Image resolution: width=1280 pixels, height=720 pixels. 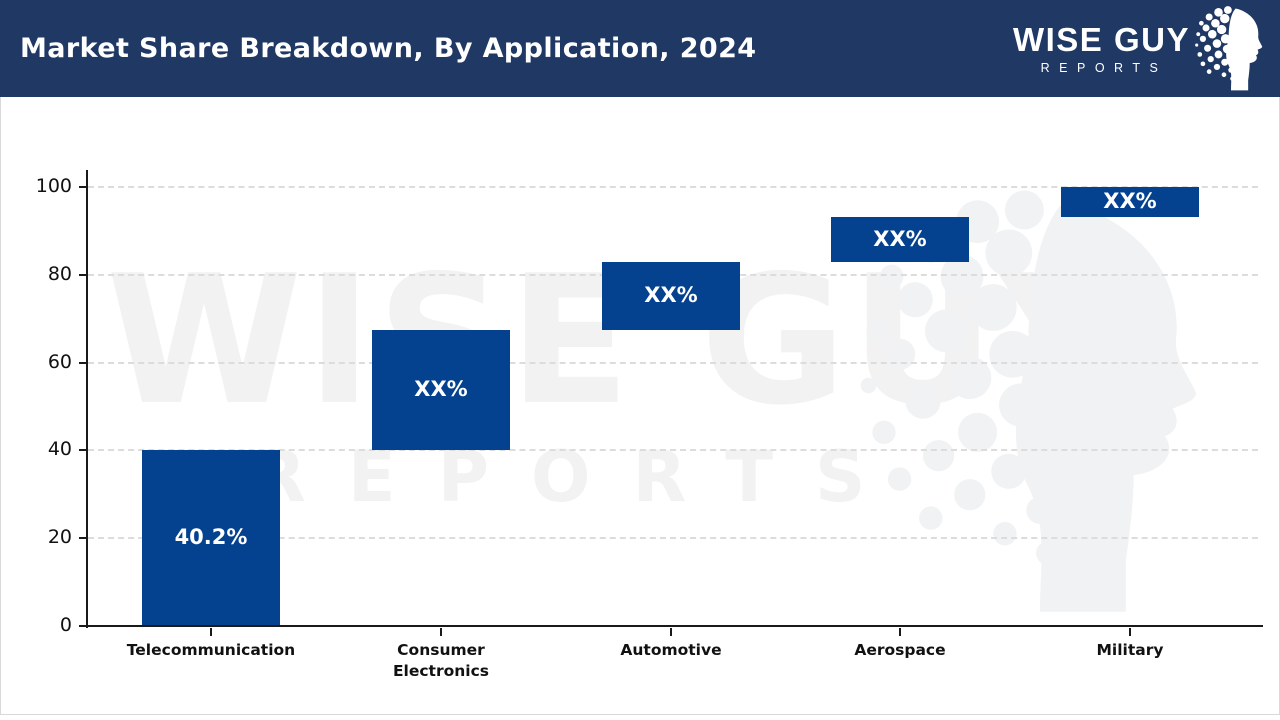 I want to click on bar-automotive: XX%, so click(x=671, y=295).